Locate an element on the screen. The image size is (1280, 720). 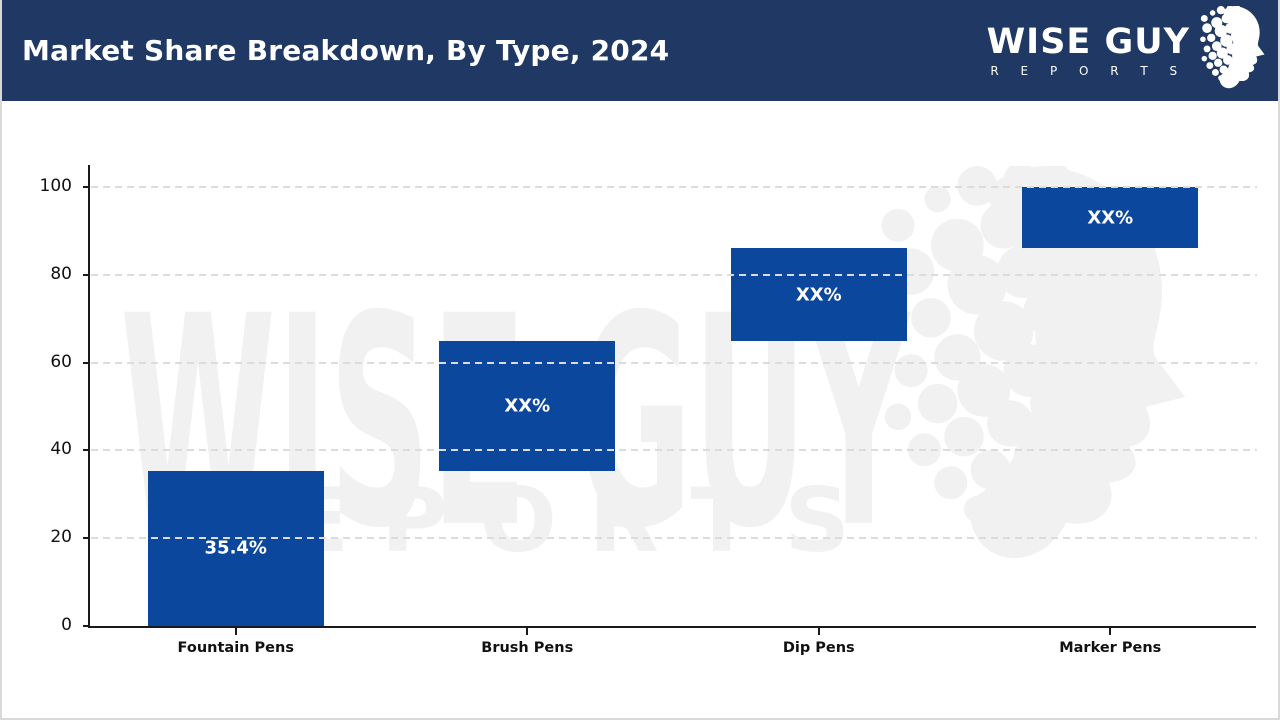
logo-wordmark: WISE GUY is located at coordinates (1088, 41).